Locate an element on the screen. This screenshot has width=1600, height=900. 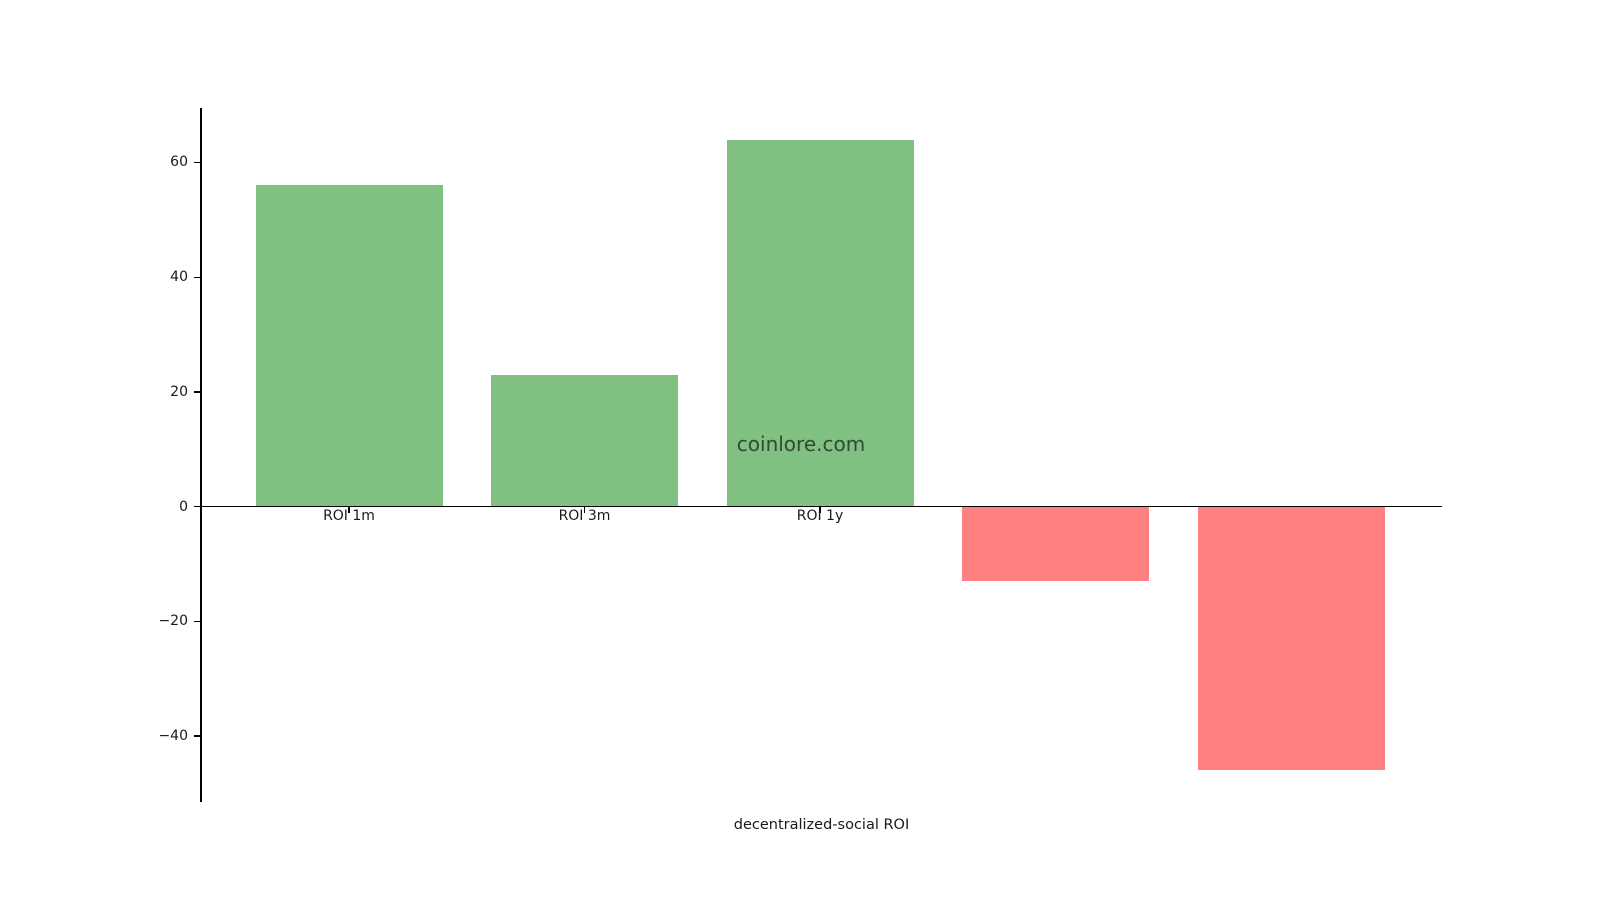
bar-roi-1y is located at coordinates (820, 323).